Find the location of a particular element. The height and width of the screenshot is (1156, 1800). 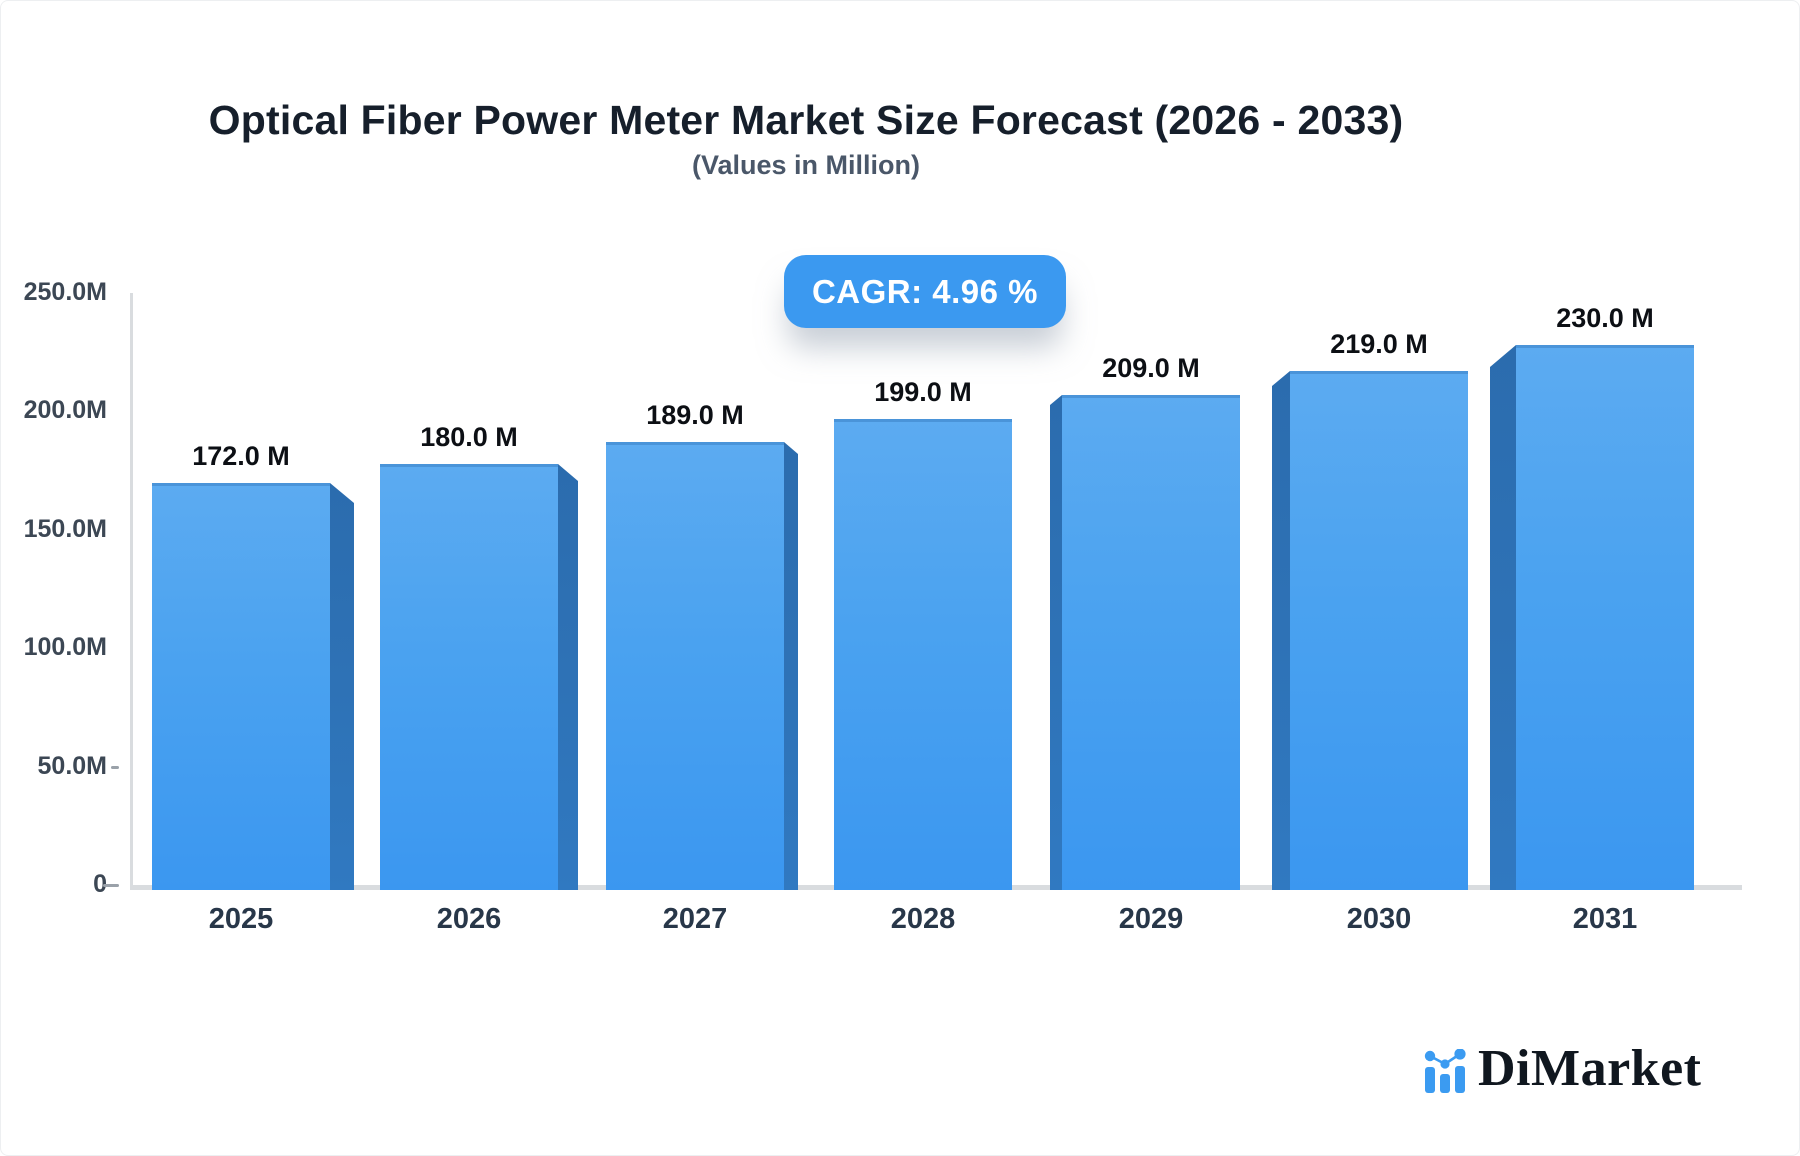

bar-value-label: 172.0 M is located at coordinates (241, 456).